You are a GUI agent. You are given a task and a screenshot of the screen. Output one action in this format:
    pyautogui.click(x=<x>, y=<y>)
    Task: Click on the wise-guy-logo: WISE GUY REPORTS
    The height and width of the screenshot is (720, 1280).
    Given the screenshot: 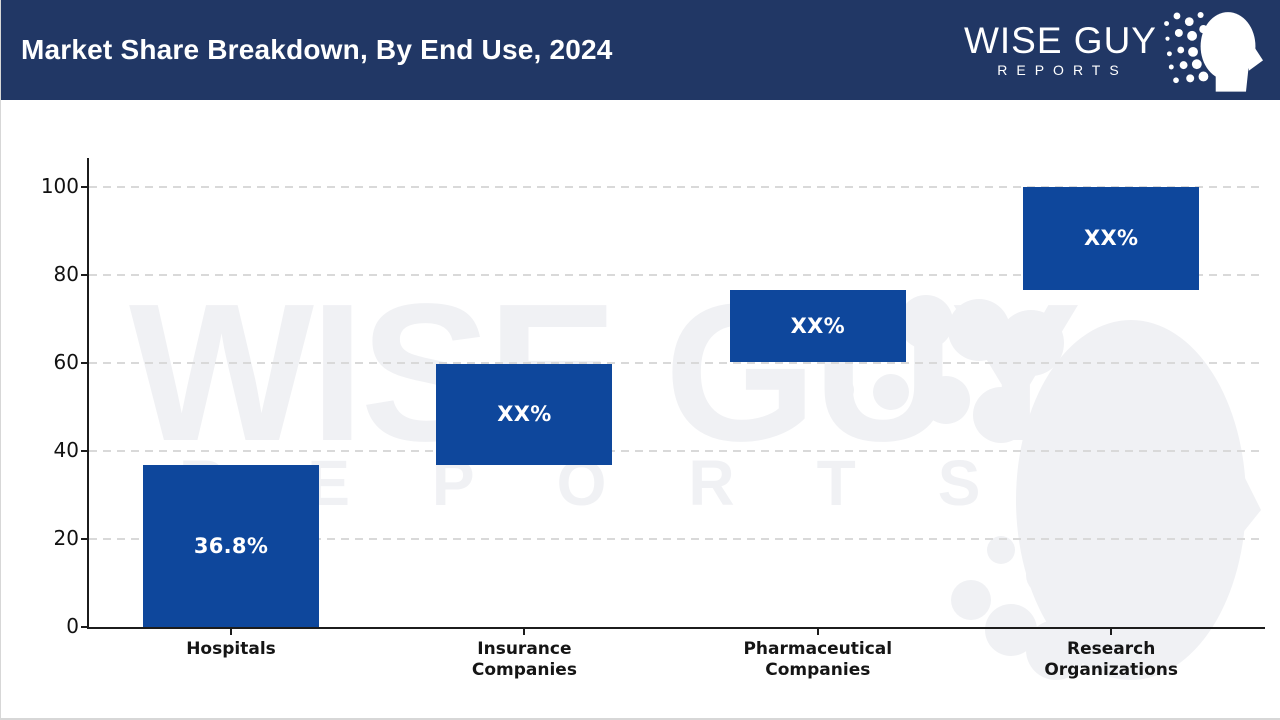 What is the action you would take?
    pyautogui.click(x=1113, y=50)
    